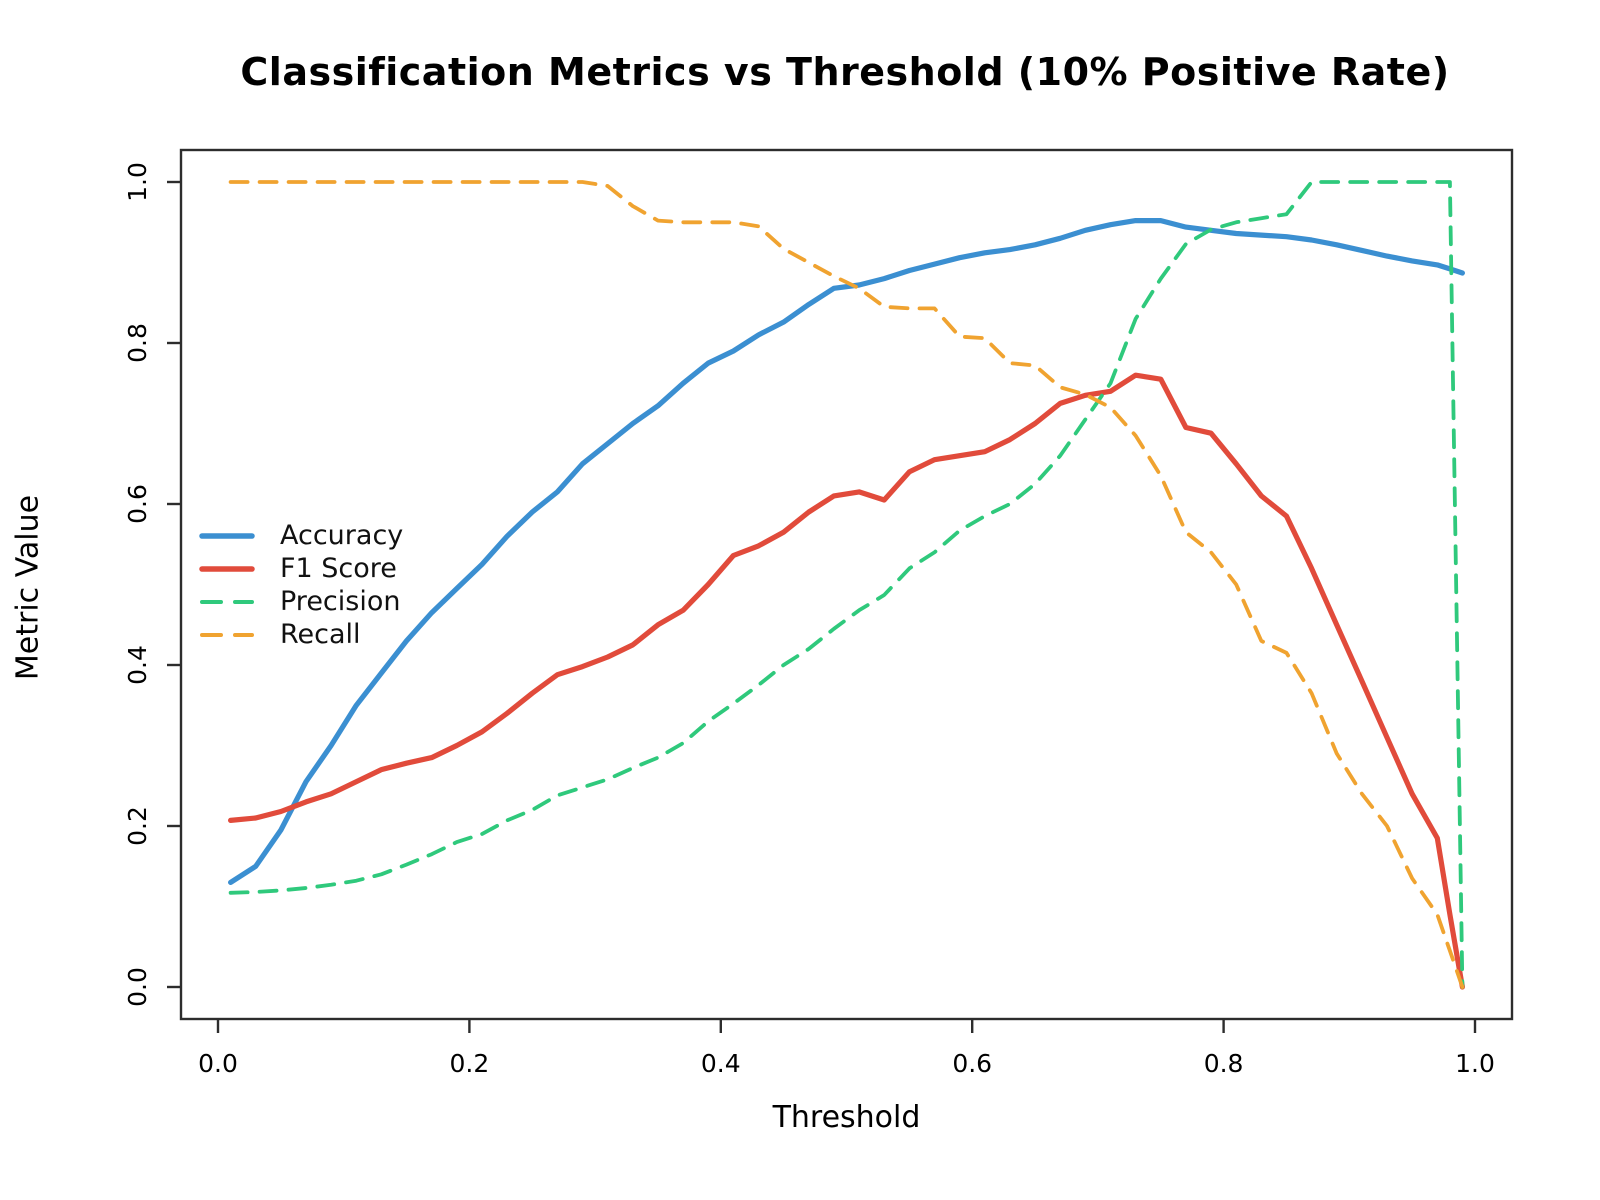 The image size is (1600, 1200). I want to click on x-tick-label: 1.0, so click(1475, 1063).